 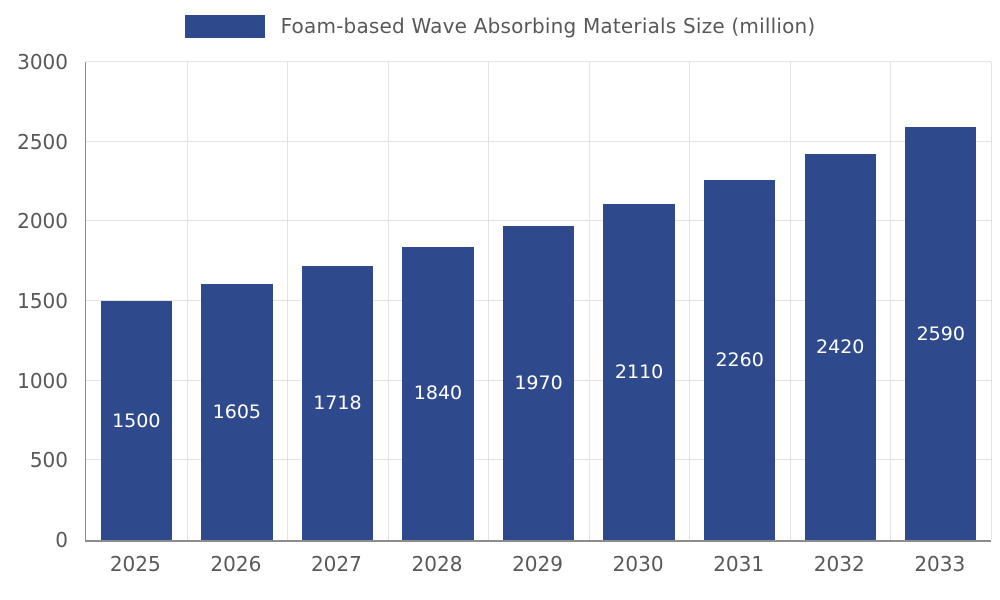 I want to click on x-tick-label: 2029, so click(x=537, y=564).